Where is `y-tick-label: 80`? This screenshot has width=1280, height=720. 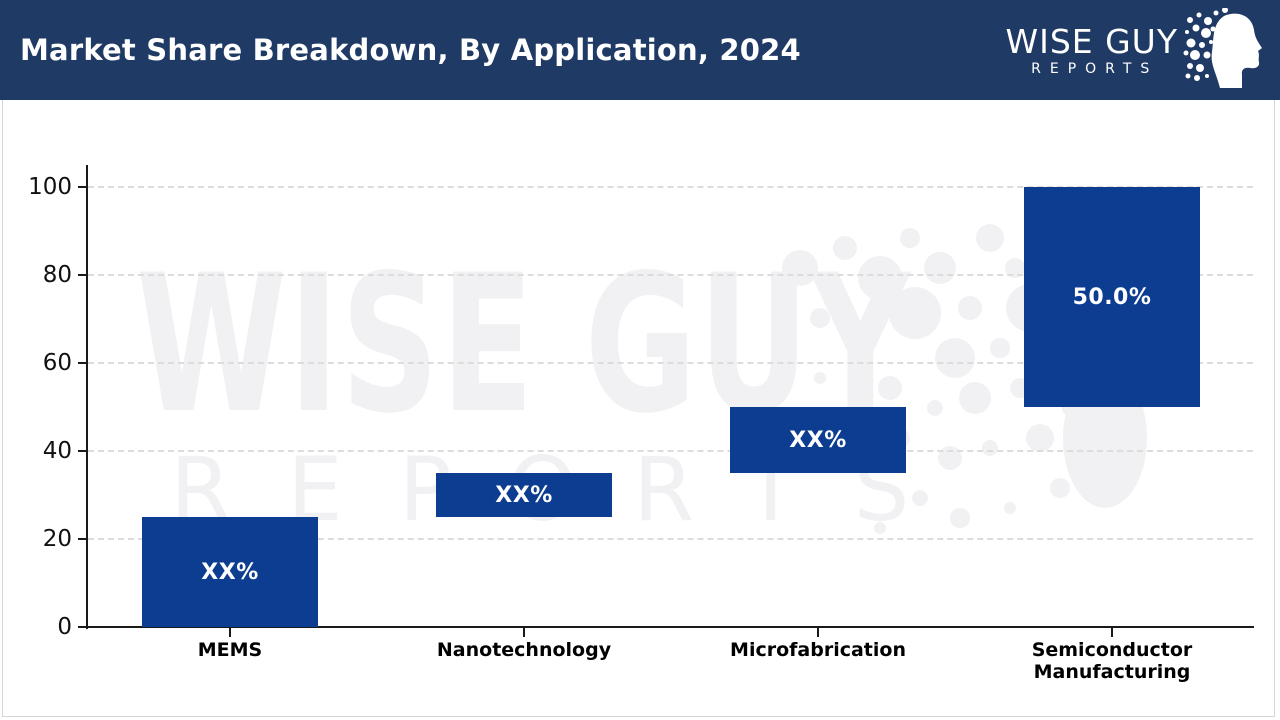 y-tick-label: 80 is located at coordinates (57, 275).